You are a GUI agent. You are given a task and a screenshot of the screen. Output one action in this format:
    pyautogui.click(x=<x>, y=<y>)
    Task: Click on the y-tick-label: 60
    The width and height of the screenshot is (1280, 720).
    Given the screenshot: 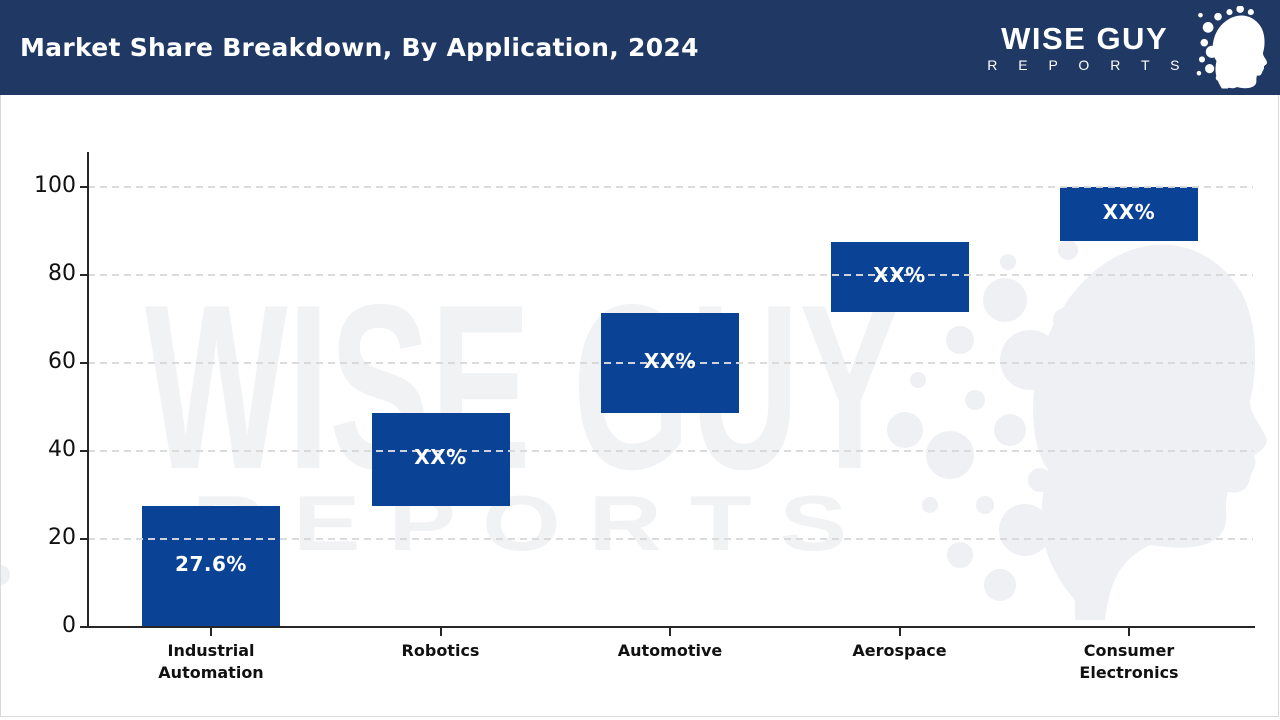 What is the action you would take?
    pyautogui.click(x=62, y=361)
    